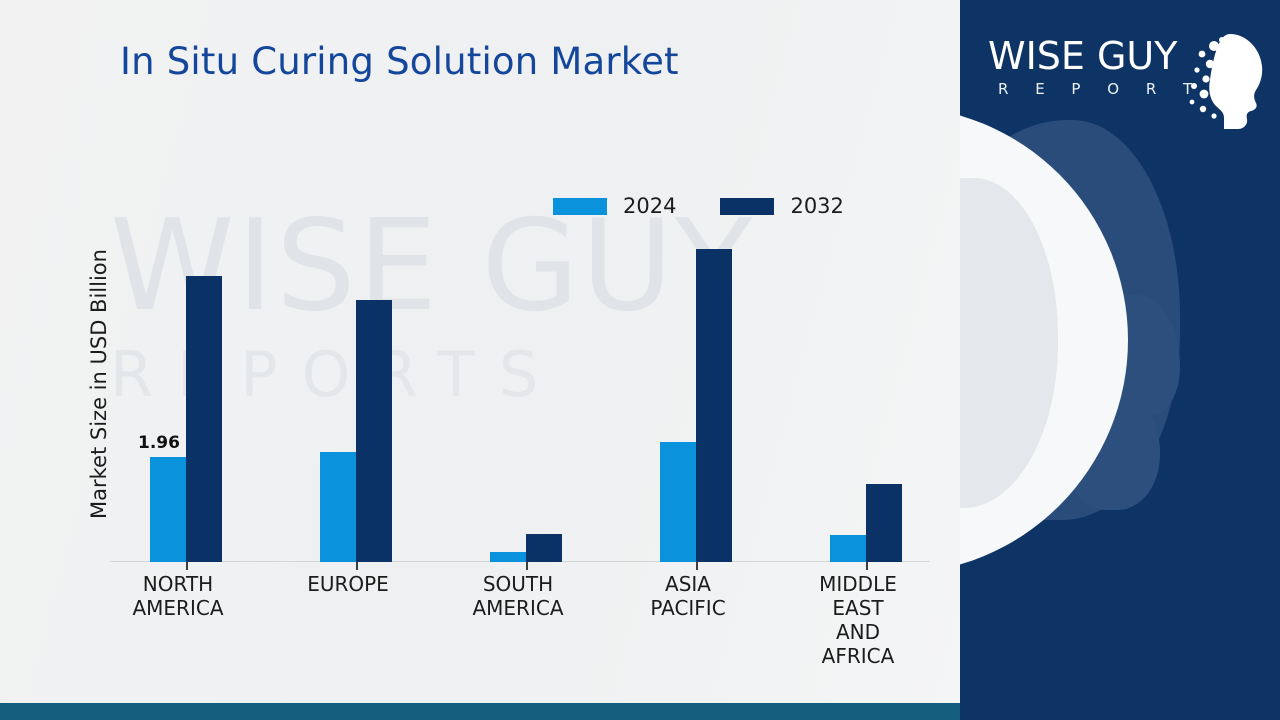 This screenshot has width=1280, height=720. What do you see at coordinates (650, 206) in the screenshot?
I see `legend-label-2024: 2024` at bounding box center [650, 206].